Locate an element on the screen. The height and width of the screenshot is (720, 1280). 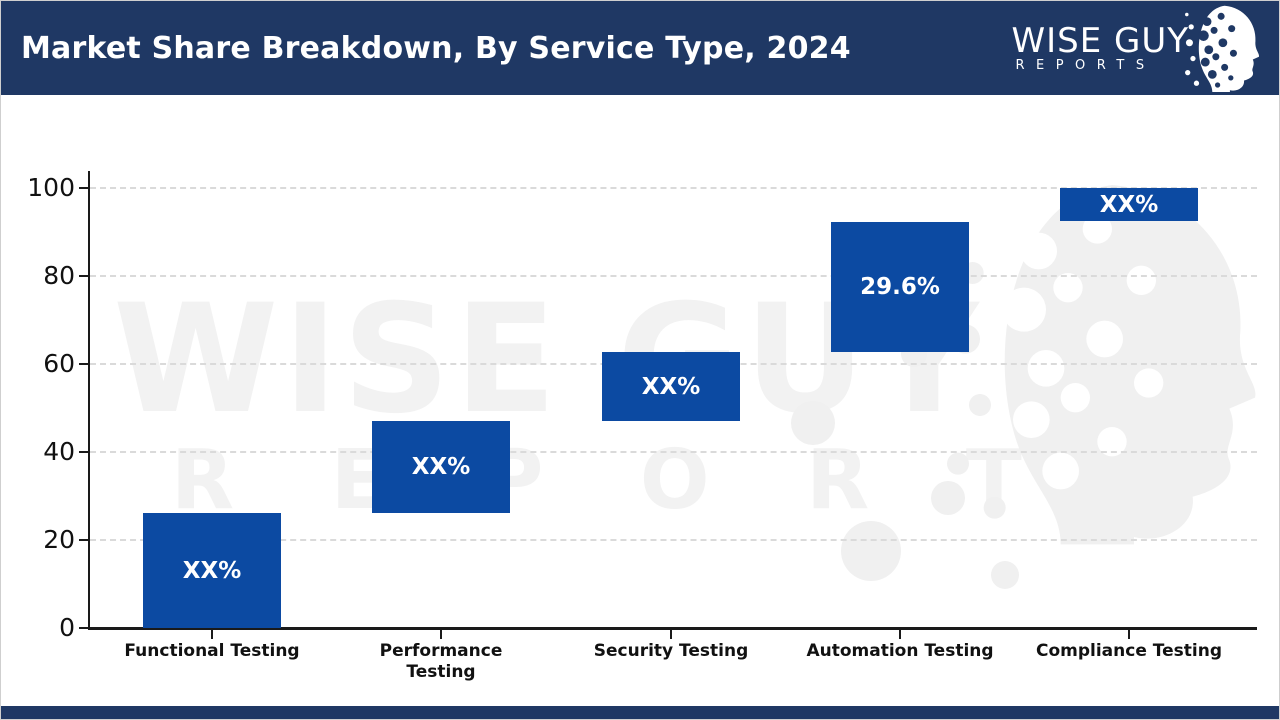
y-tick-label: 0 is located at coordinates (67, 627).